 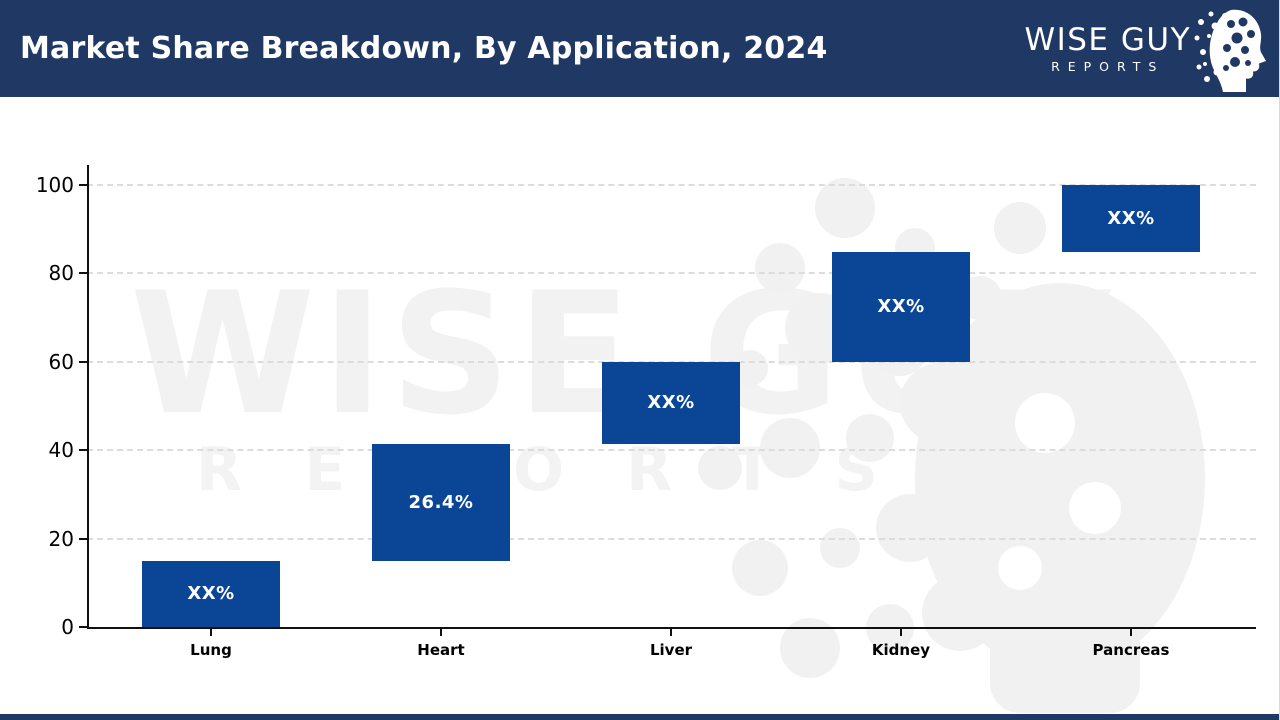 I want to click on logo-text: WISE GUY REPORTS, so click(x=1107, y=49).